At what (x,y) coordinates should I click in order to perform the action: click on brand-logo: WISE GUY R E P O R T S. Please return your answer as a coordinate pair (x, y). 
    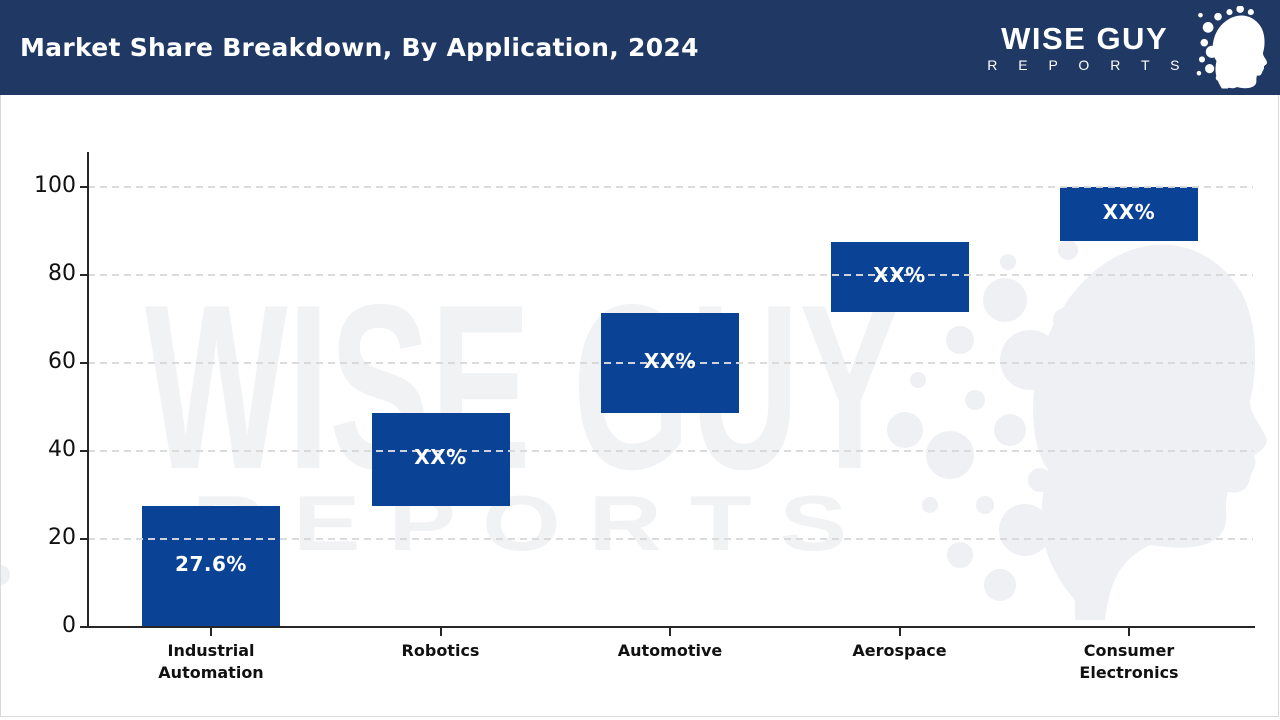
    Looking at the image, I should click on (1125, 48).